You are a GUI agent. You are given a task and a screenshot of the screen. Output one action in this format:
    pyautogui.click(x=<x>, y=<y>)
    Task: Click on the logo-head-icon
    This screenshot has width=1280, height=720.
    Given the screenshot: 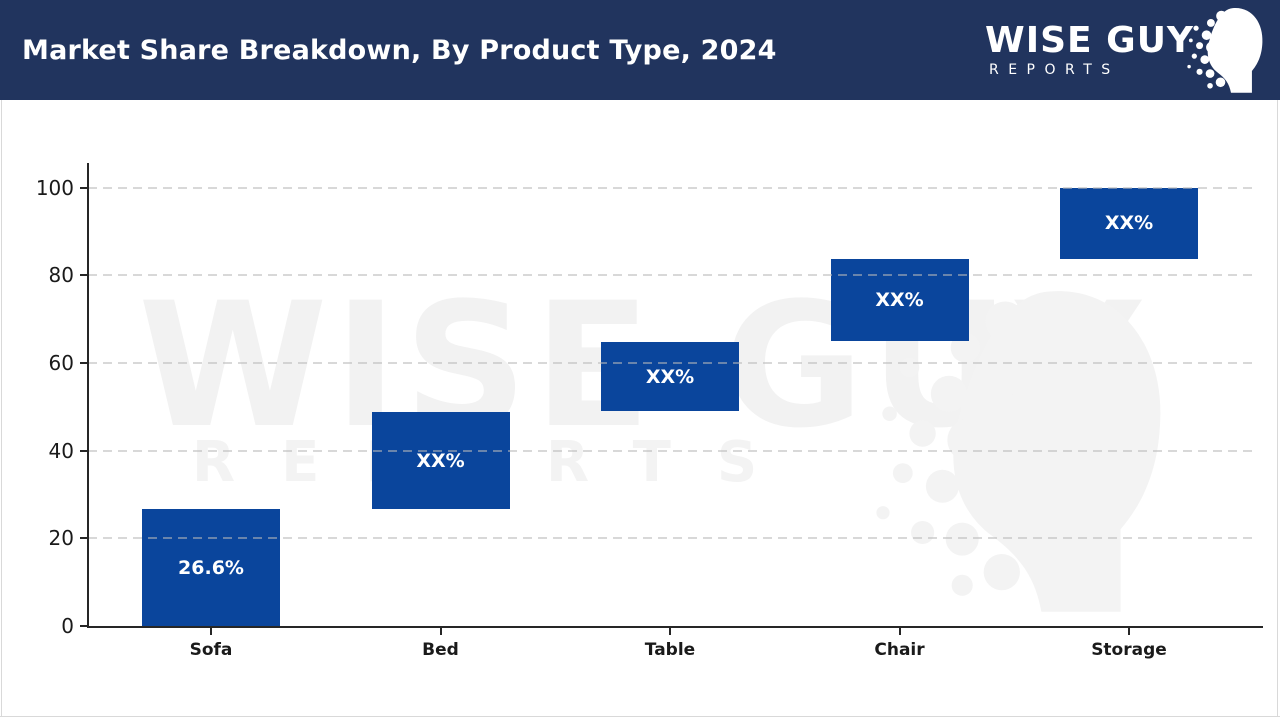 What is the action you would take?
    pyautogui.click(x=1225, y=50)
    